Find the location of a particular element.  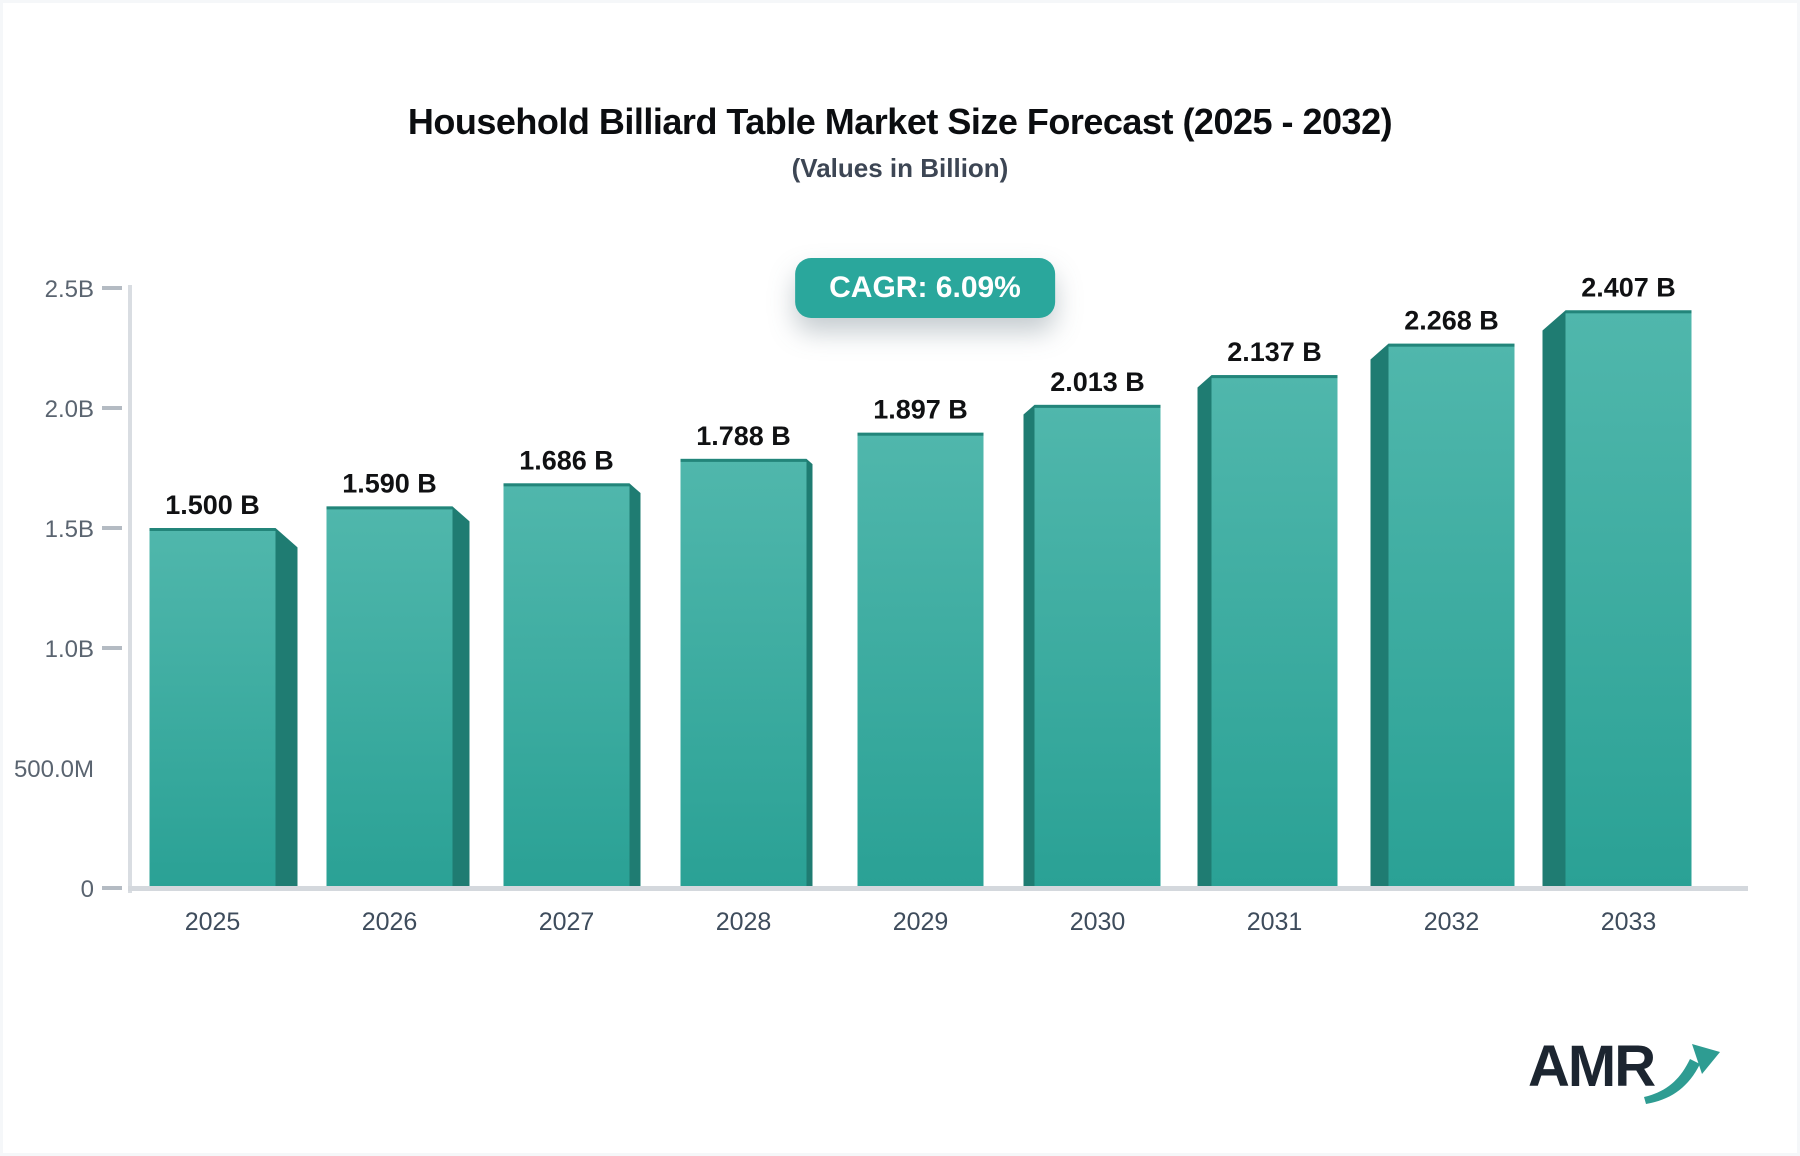

y-tick-label: 500.0M is located at coordinates (54, 769).